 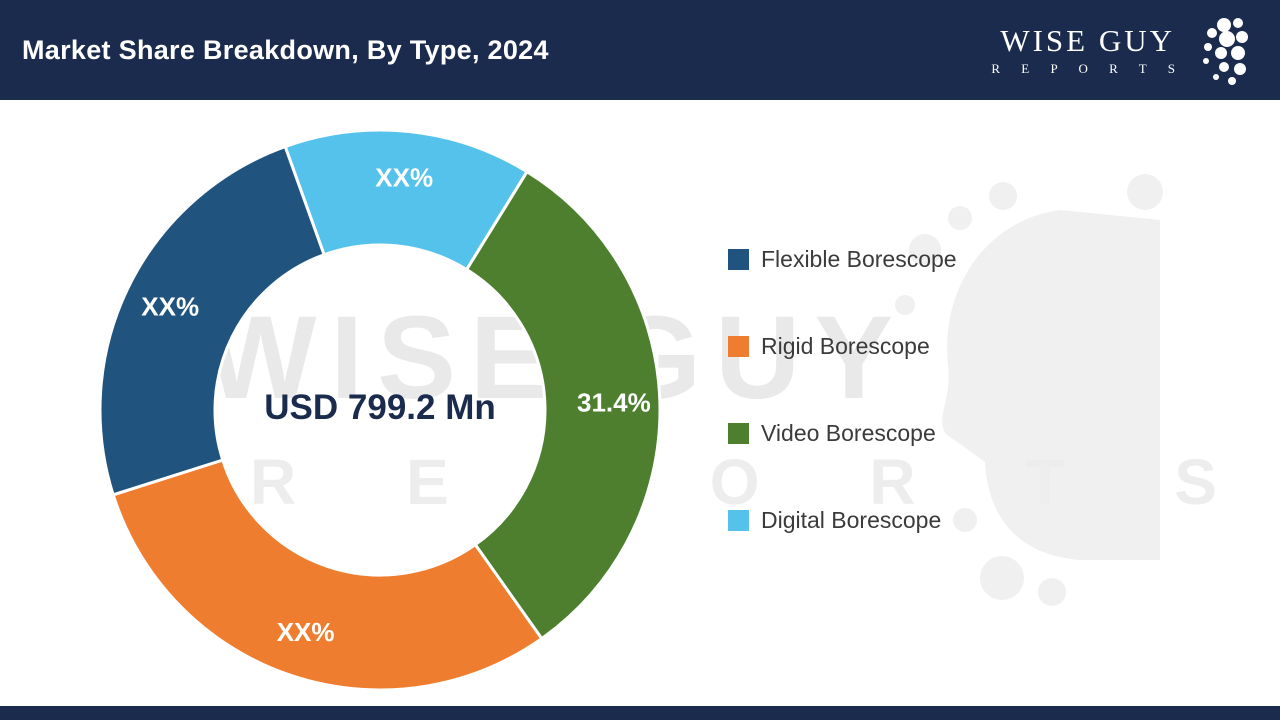 What do you see at coordinates (327, 575) in the screenshot?
I see `donut-segment-rigid-borescope` at bounding box center [327, 575].